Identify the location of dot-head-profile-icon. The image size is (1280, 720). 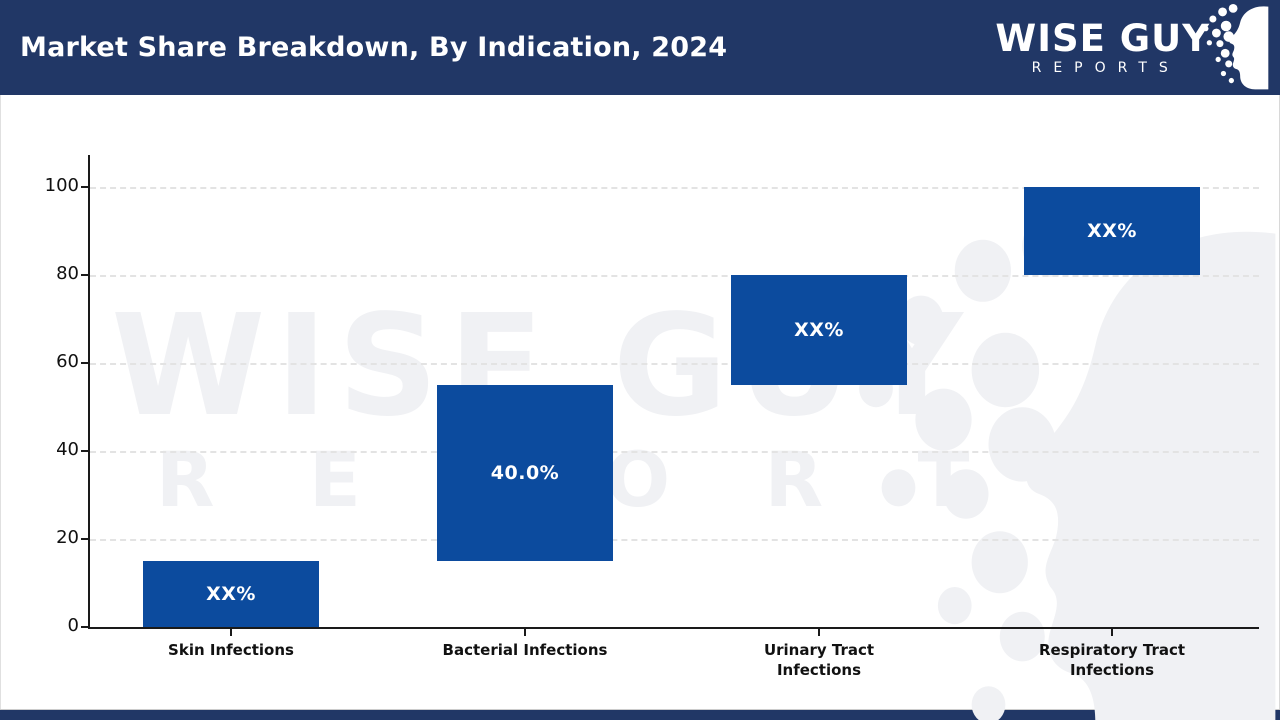
(1236, 46).